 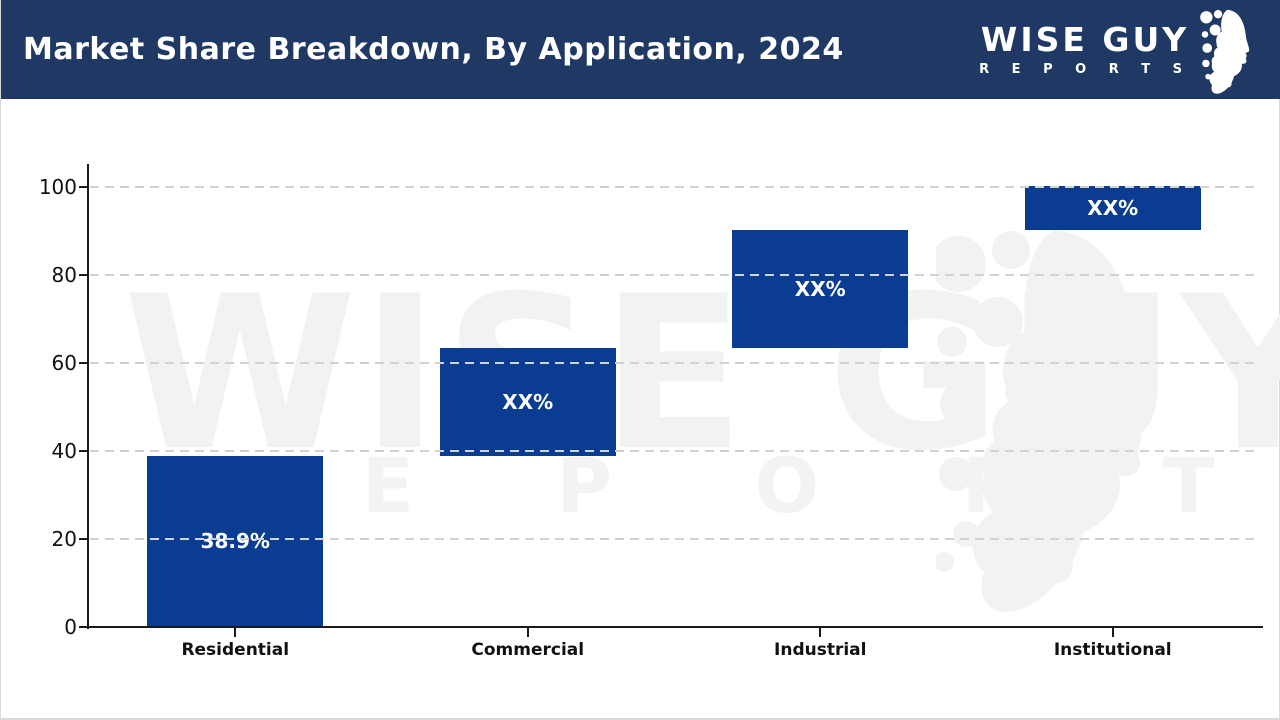 What do you see at coordinates (1225, 51) in the screenshot?
I see `brand-logo-face-icon` at bounding box center [1225, 51].